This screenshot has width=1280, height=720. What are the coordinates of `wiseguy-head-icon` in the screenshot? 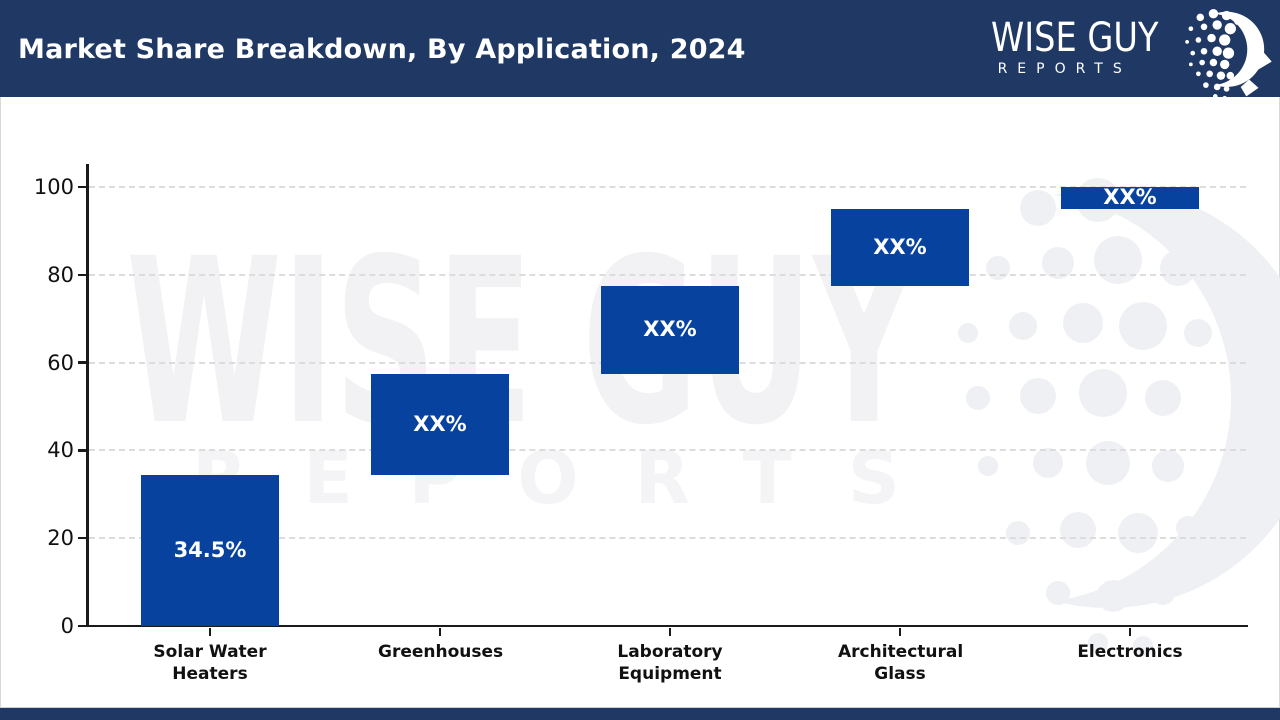 It's located at (1223, 54).